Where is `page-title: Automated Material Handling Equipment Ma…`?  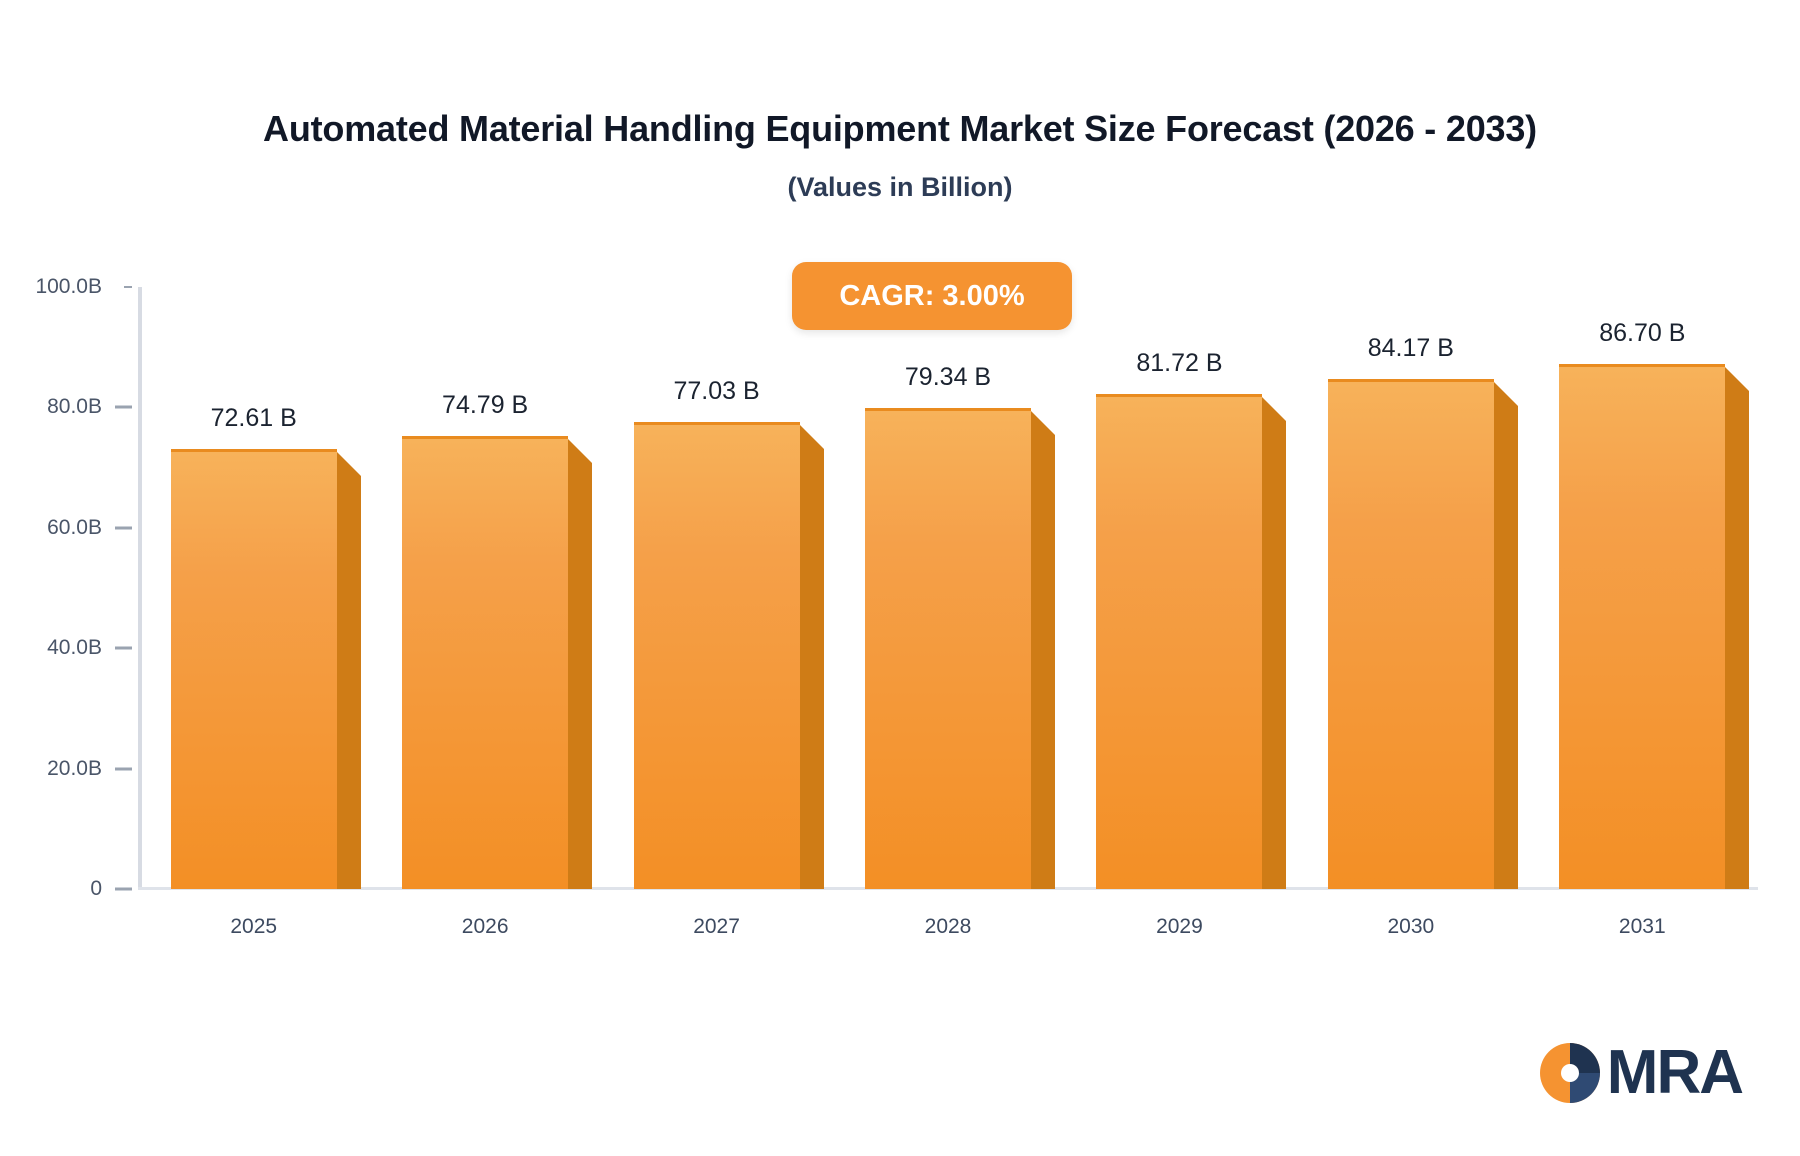
page-title: Automated Material Handling Equipment Ma… is located at coordinates (900, 128).